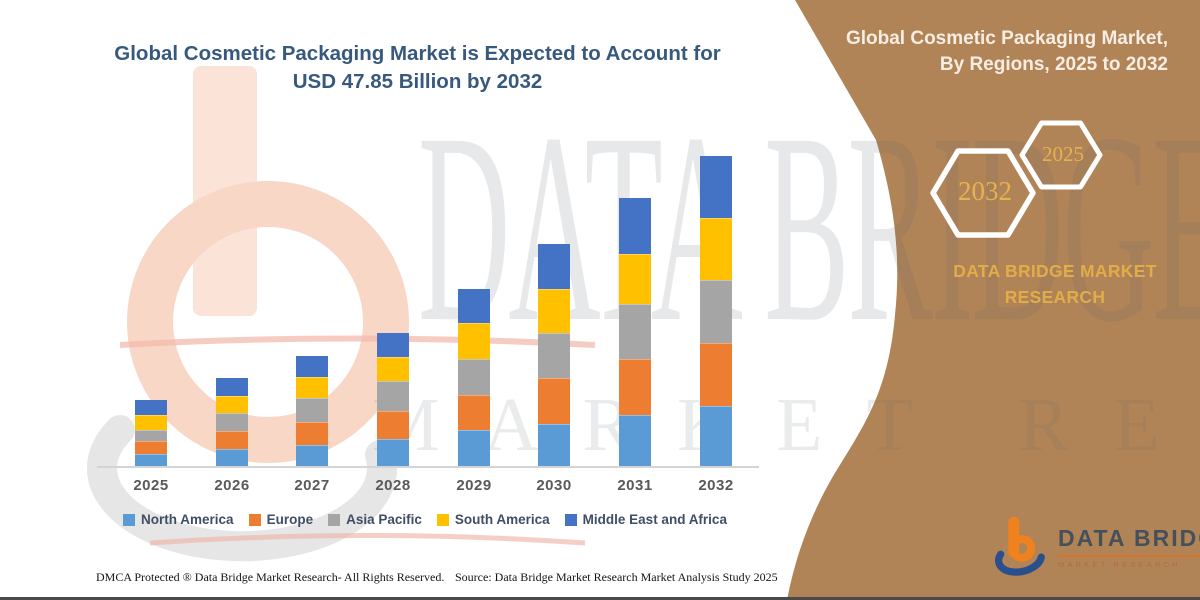 Image resolution: width=1200 pixels, height=600 pixels. I want to click on legend-label: Asia Pacific, so click(384, 519).